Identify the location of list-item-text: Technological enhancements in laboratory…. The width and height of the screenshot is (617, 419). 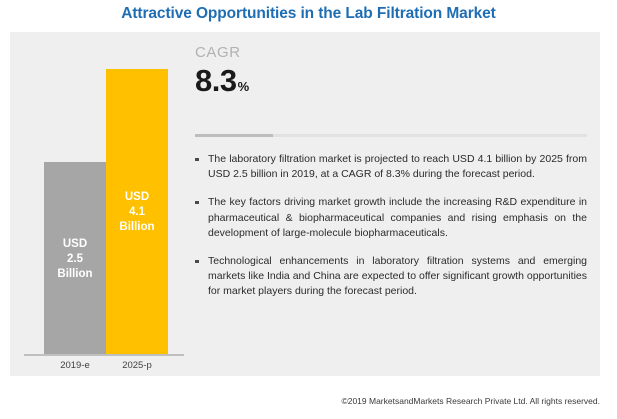
(397, 276).